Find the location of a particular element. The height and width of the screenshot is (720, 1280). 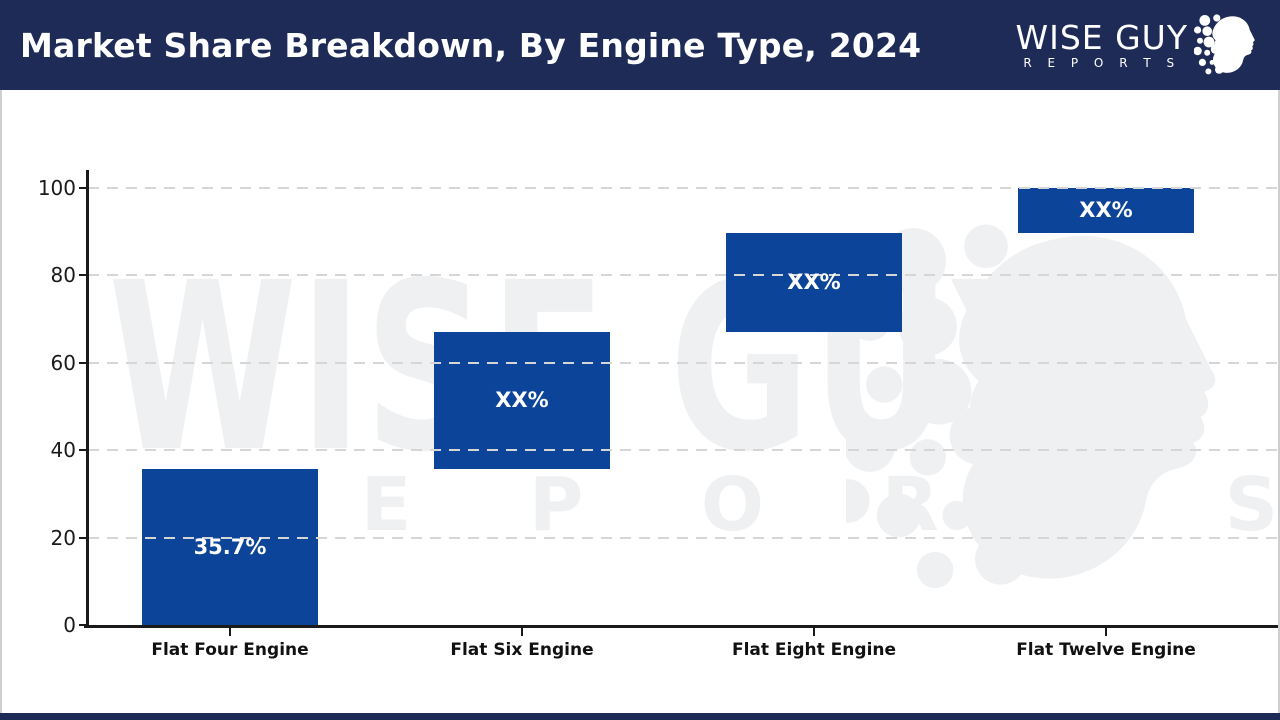

brand-text: WISE GUY R E P O R T S is located at coordinates (1101, 45).